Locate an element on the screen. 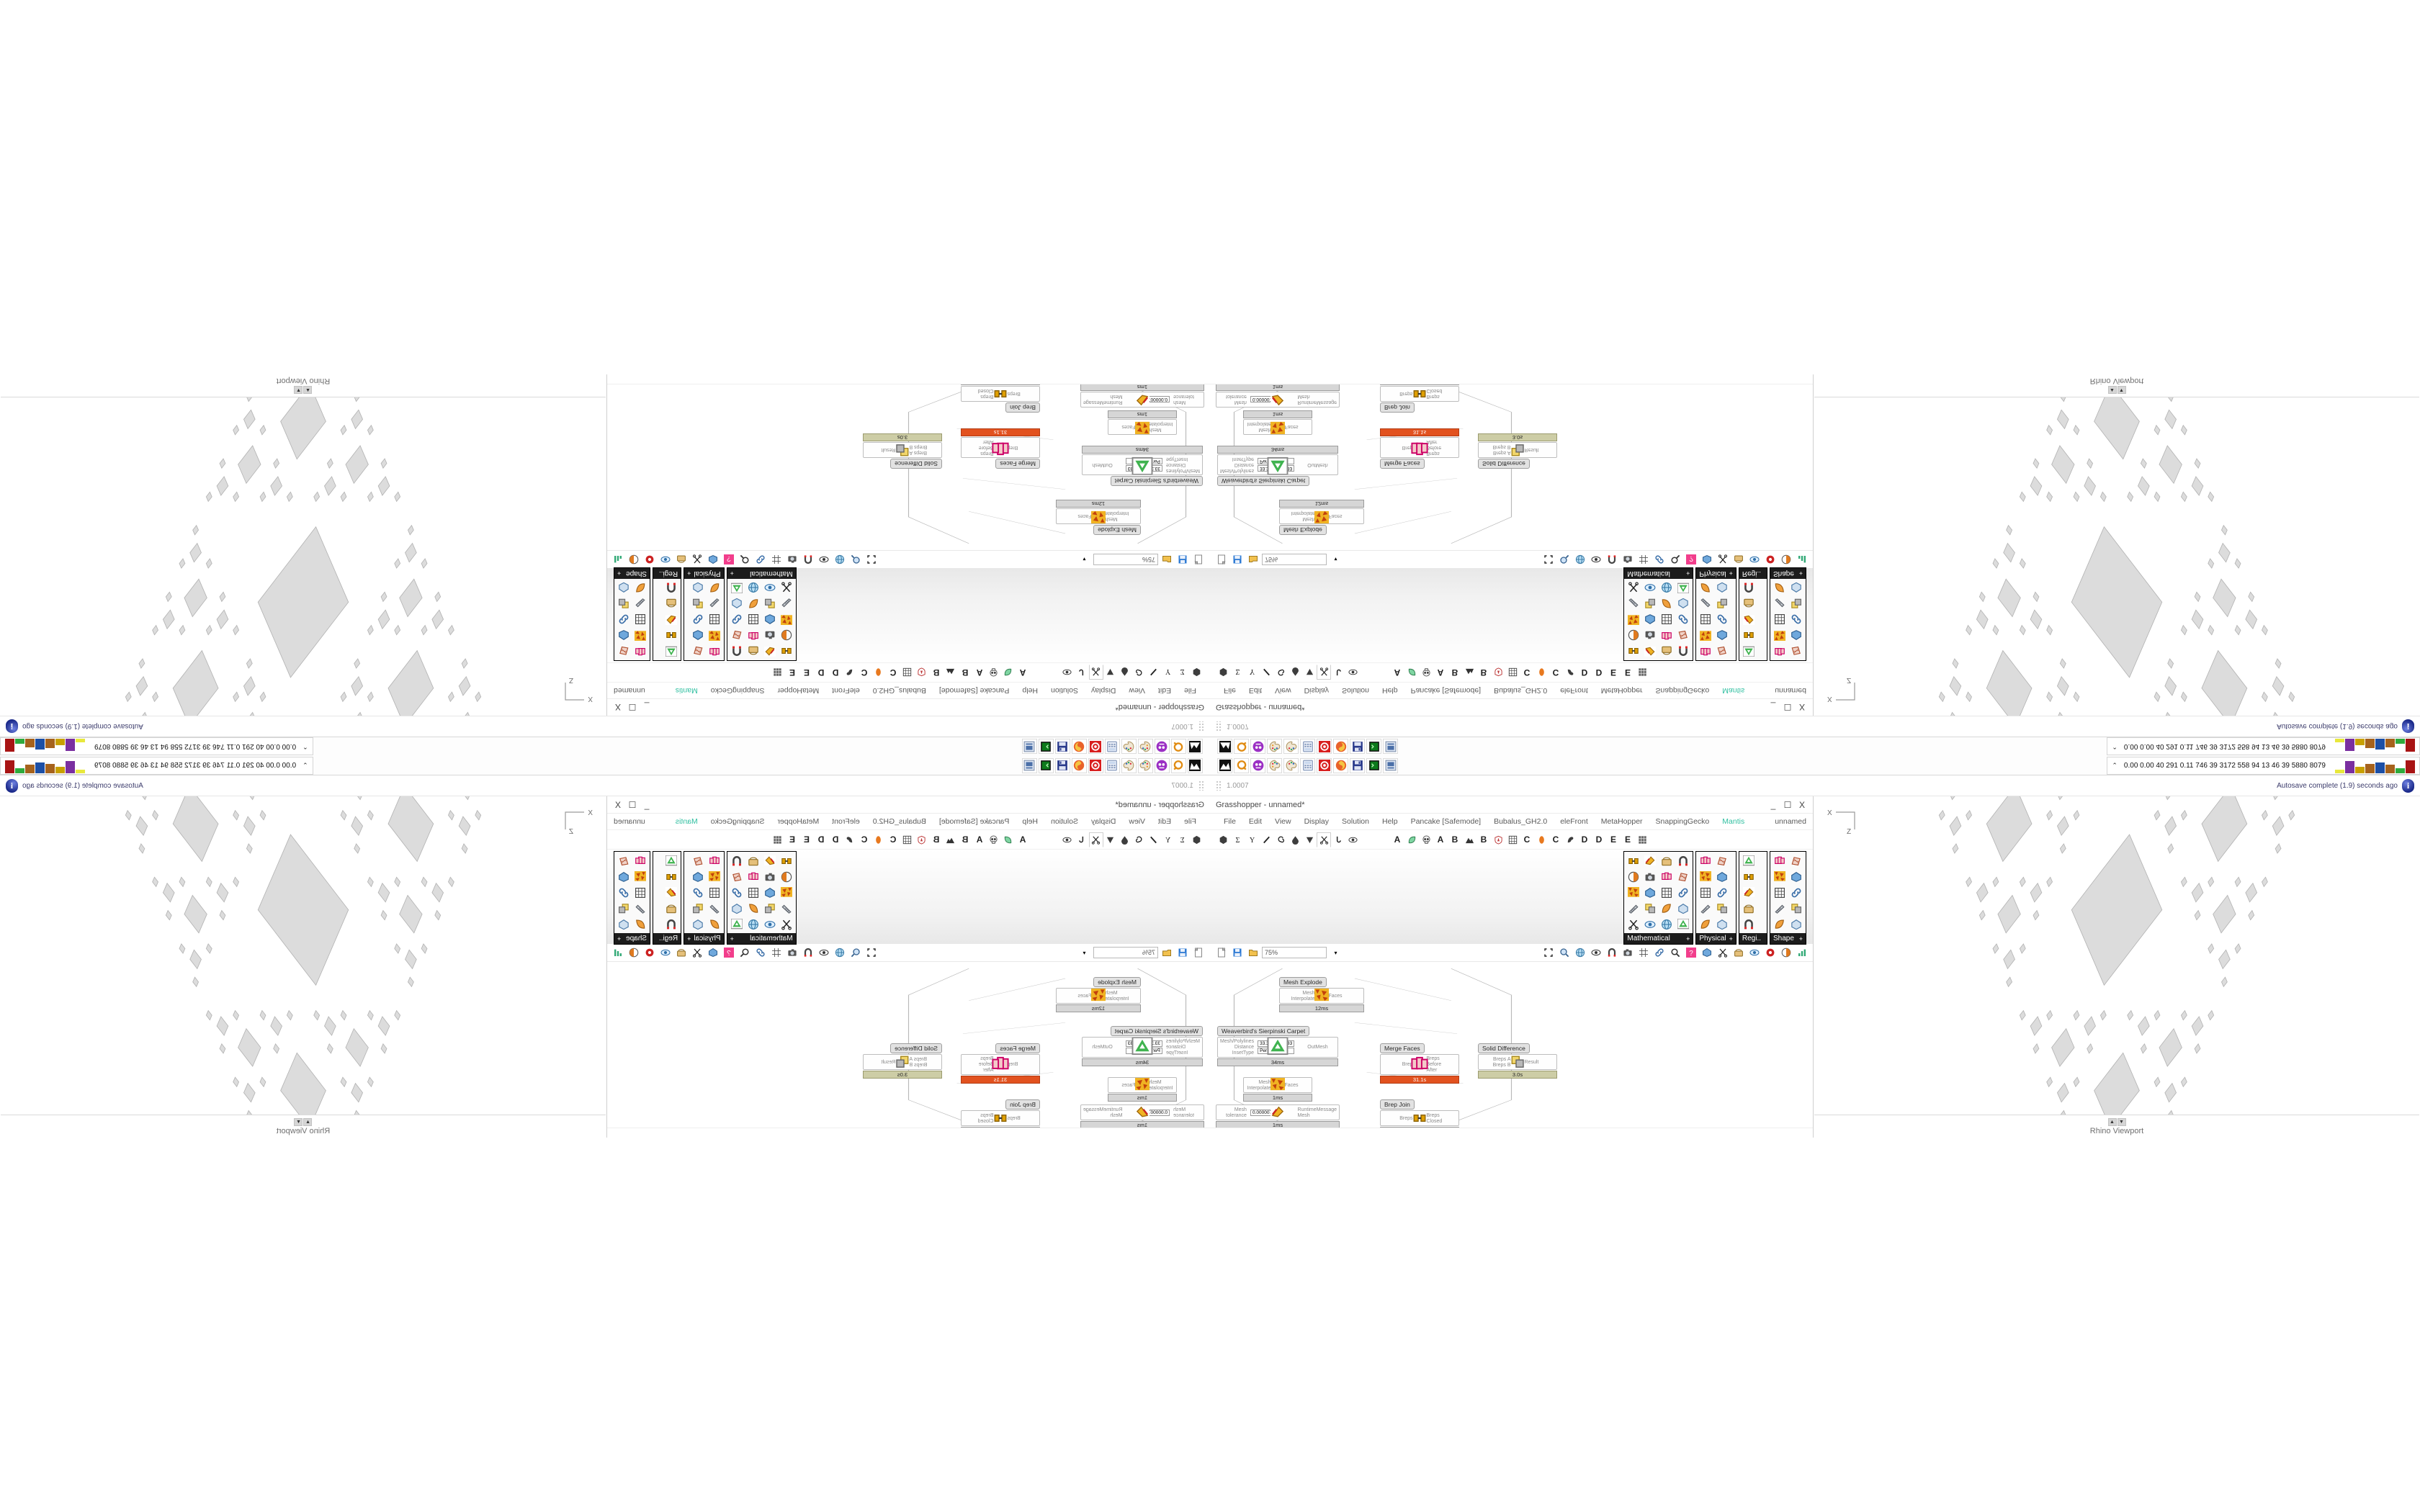  gh-node: Solid Difference Breps A Breps B Result 3.0s is located at coordinates (902, 1060).